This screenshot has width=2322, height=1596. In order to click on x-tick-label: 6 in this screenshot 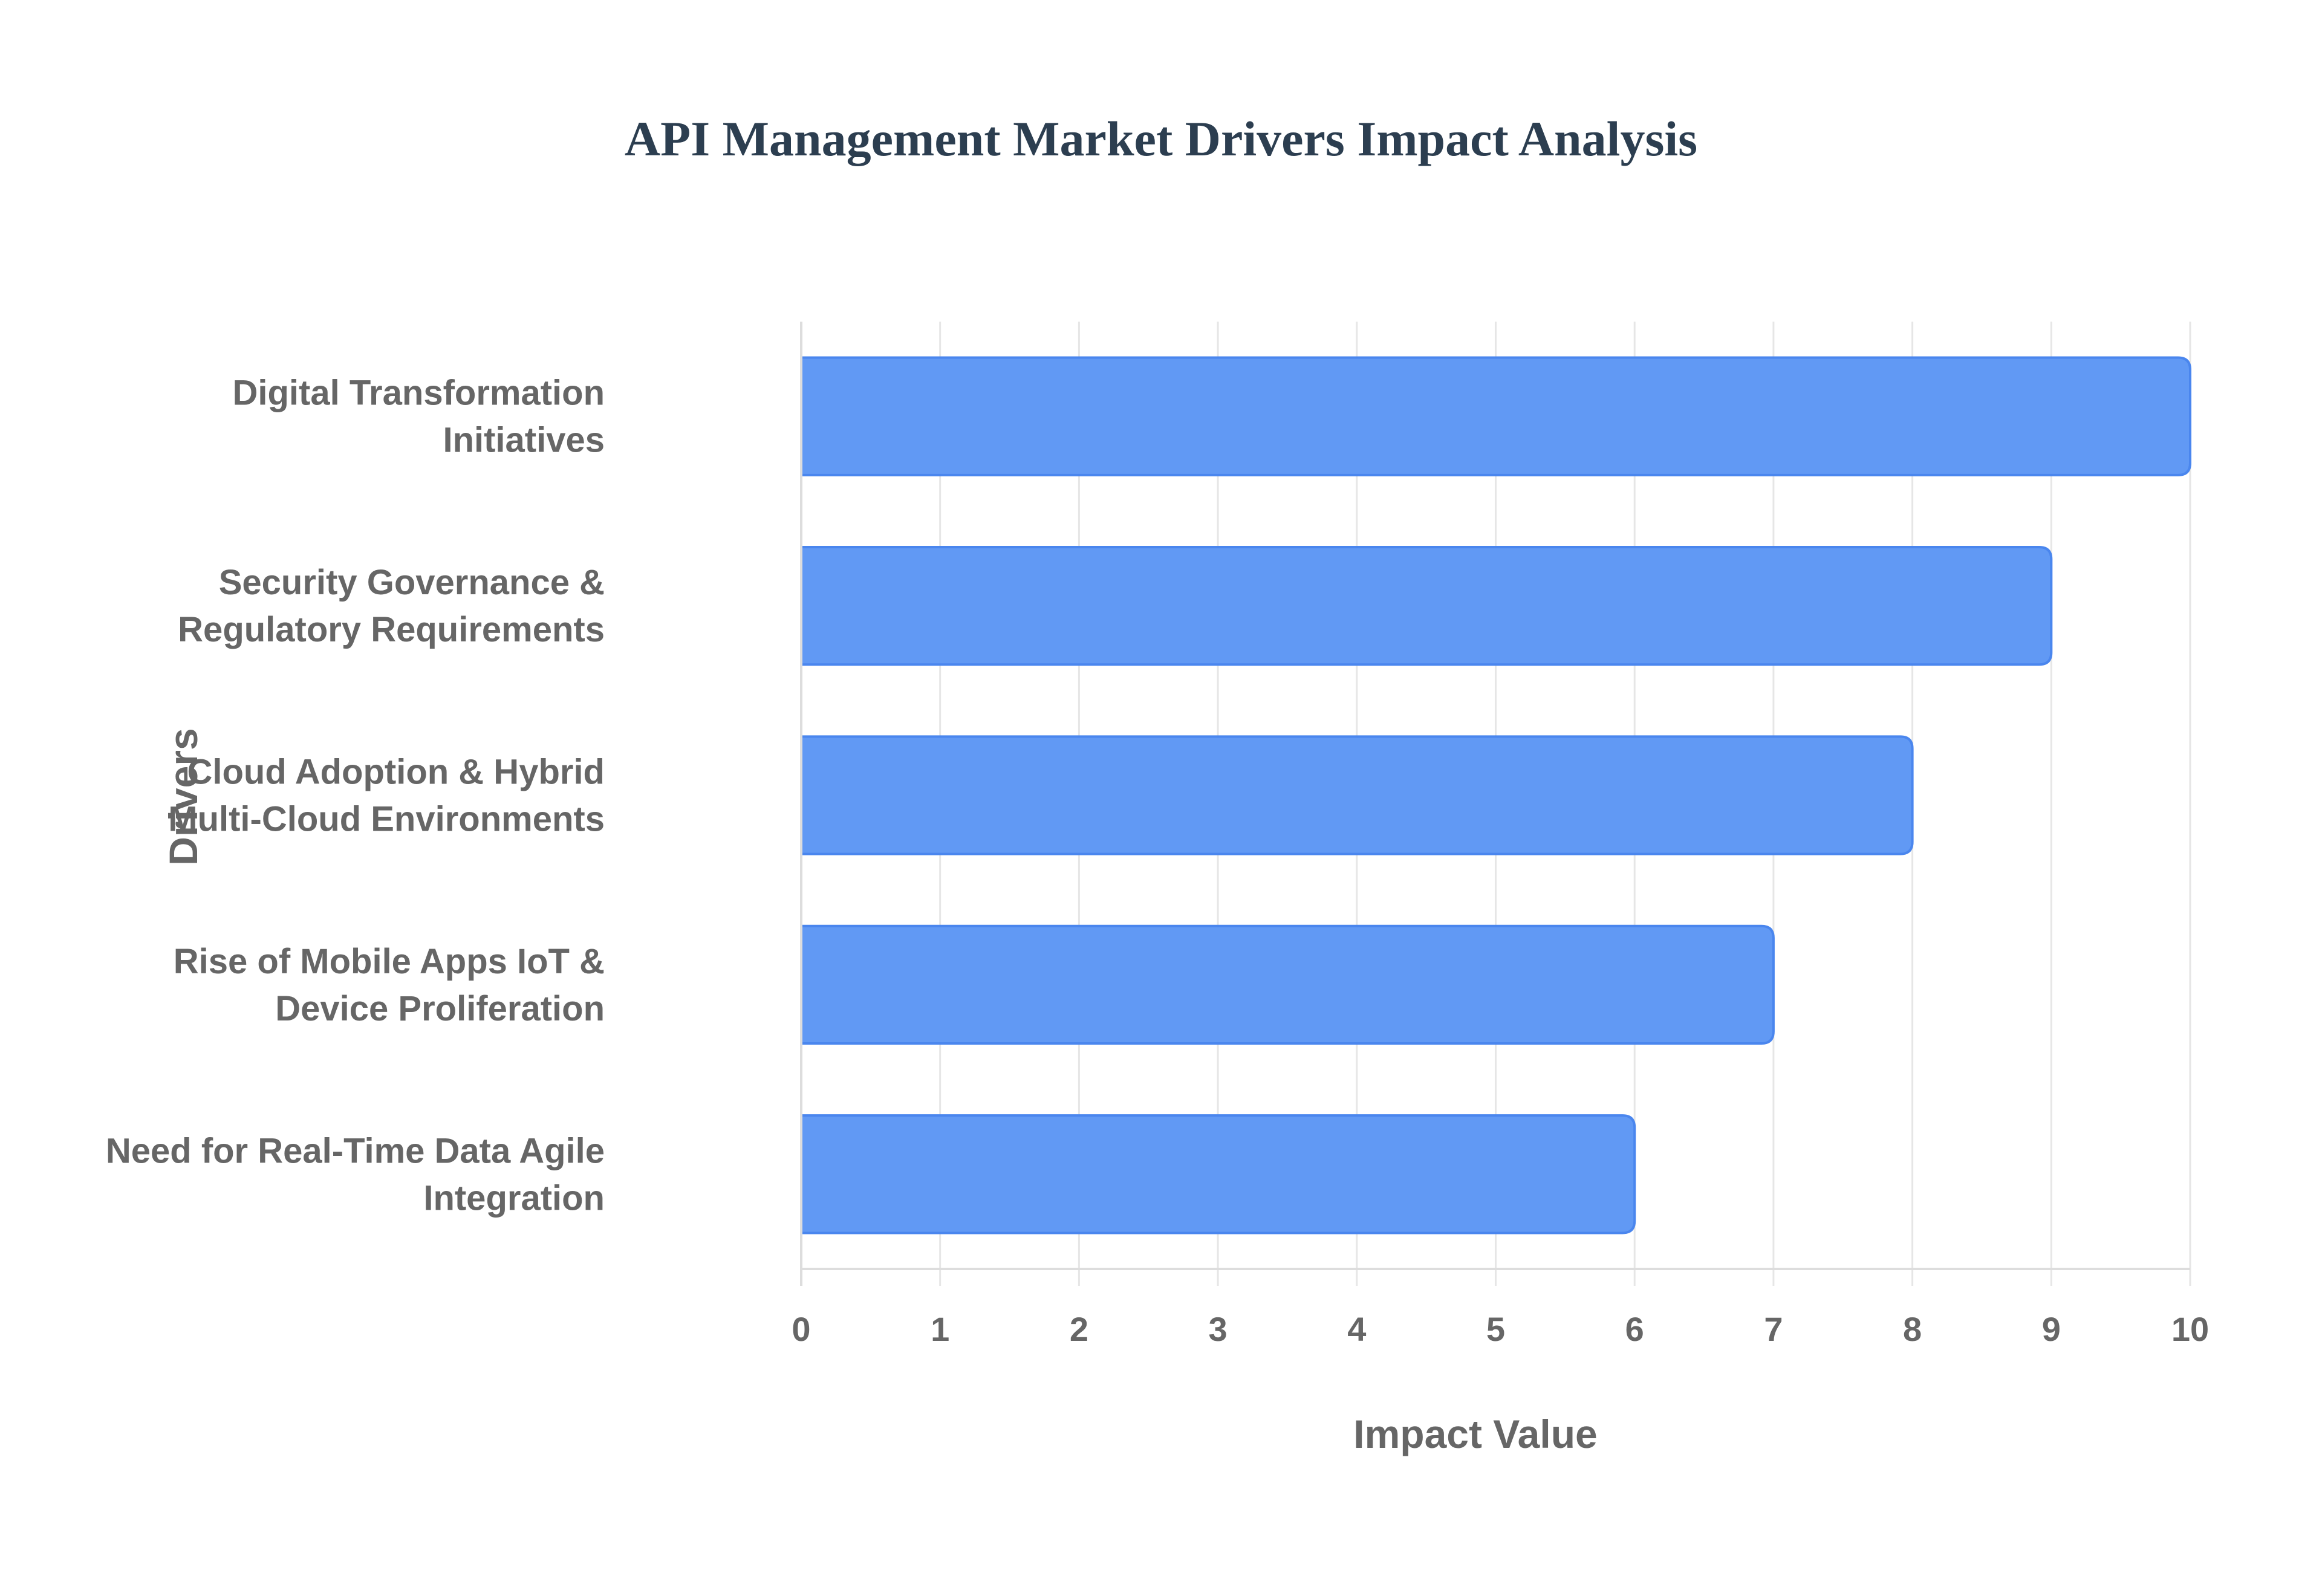, I will do `click(1634, 1329)`.